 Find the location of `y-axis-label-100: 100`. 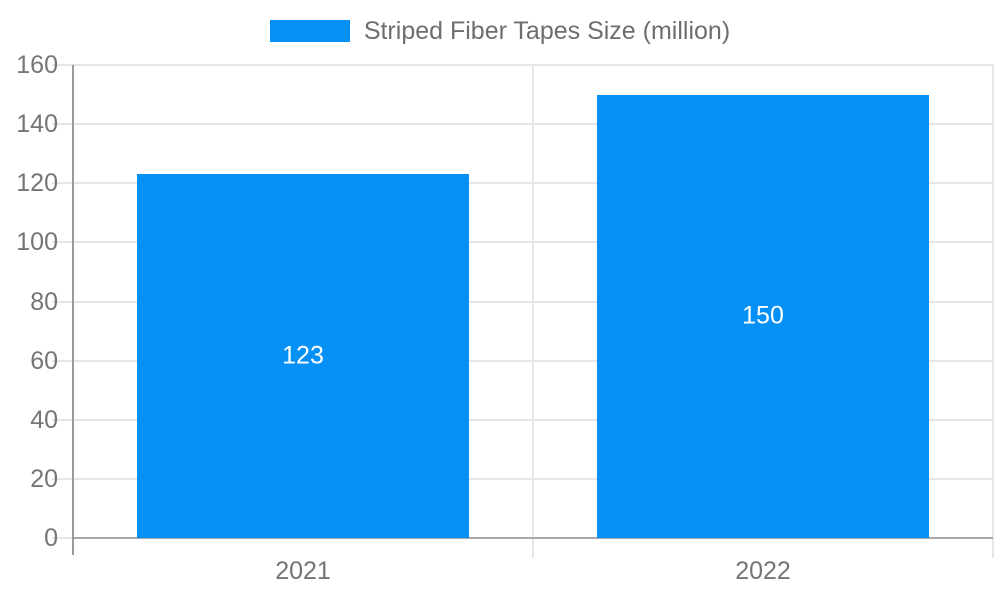

y-axis-label-100: 100 is located at coordinates (37, 242).